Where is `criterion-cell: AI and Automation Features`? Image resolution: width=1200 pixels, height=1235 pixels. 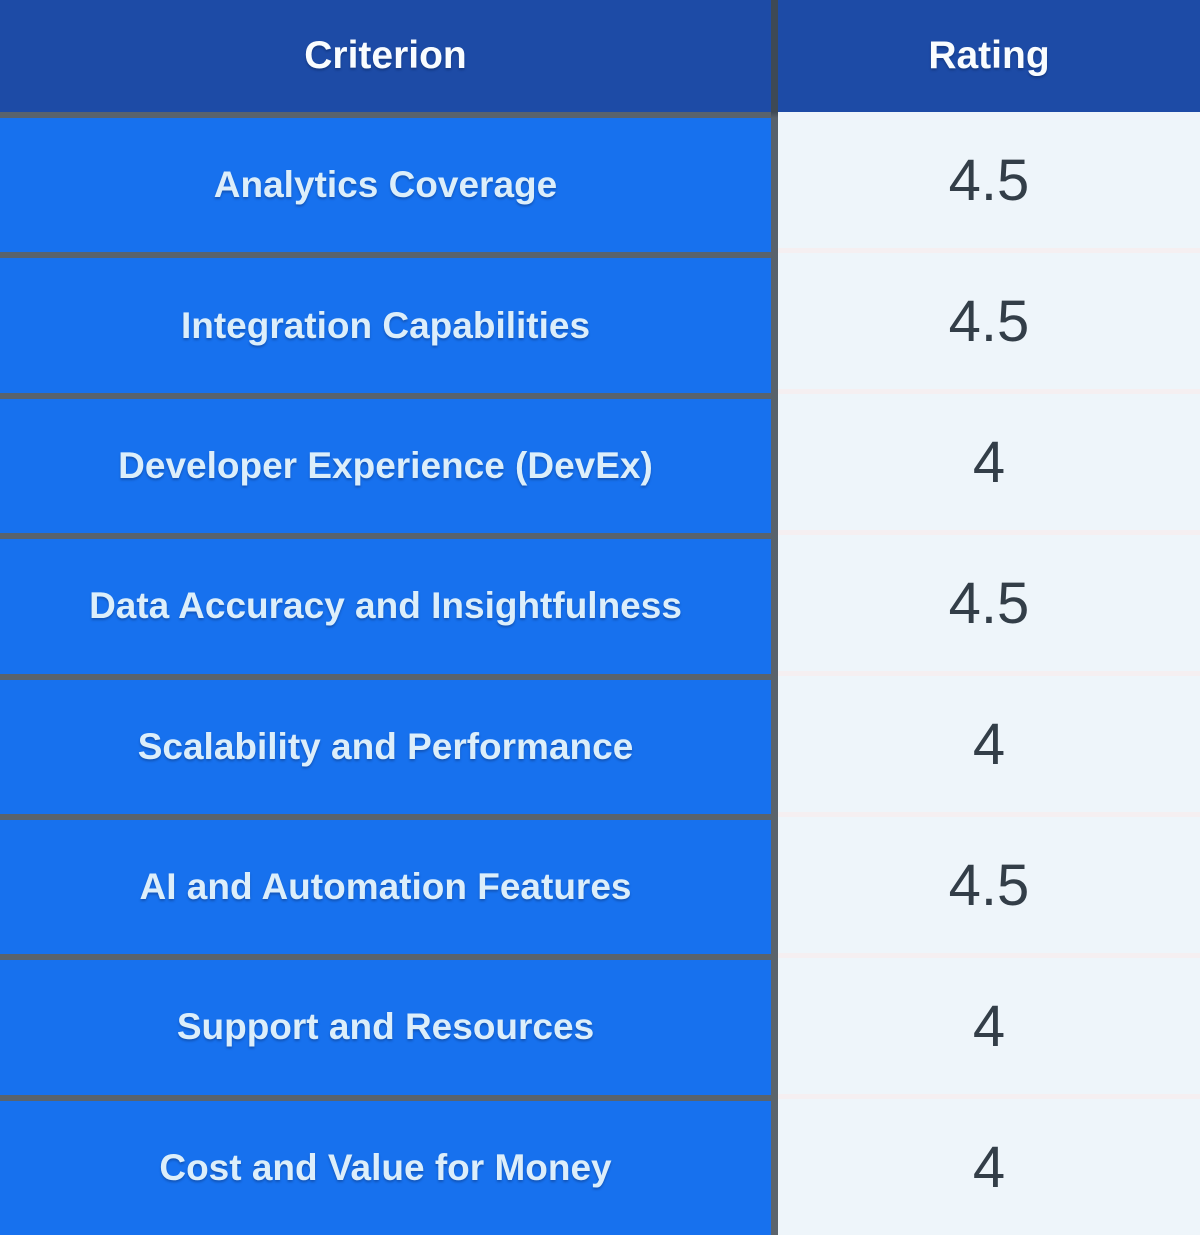
criterion-cell: AI and Automation Features is located at coordinates (385, 884).